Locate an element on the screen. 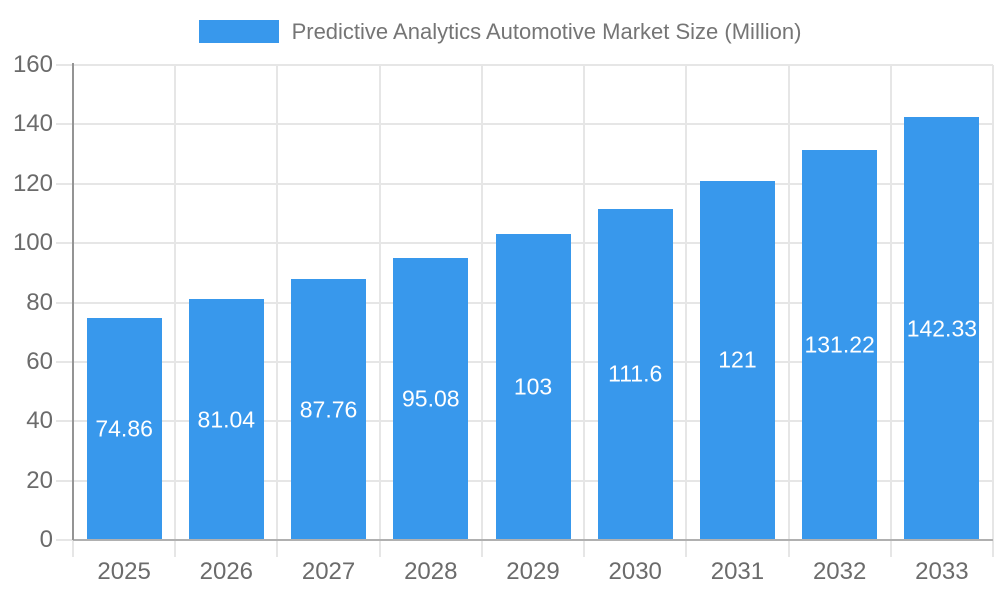 Image resolution: width=1000 pixels, height=600 pixels. bar-2030 is located at coordinates (635, 374).